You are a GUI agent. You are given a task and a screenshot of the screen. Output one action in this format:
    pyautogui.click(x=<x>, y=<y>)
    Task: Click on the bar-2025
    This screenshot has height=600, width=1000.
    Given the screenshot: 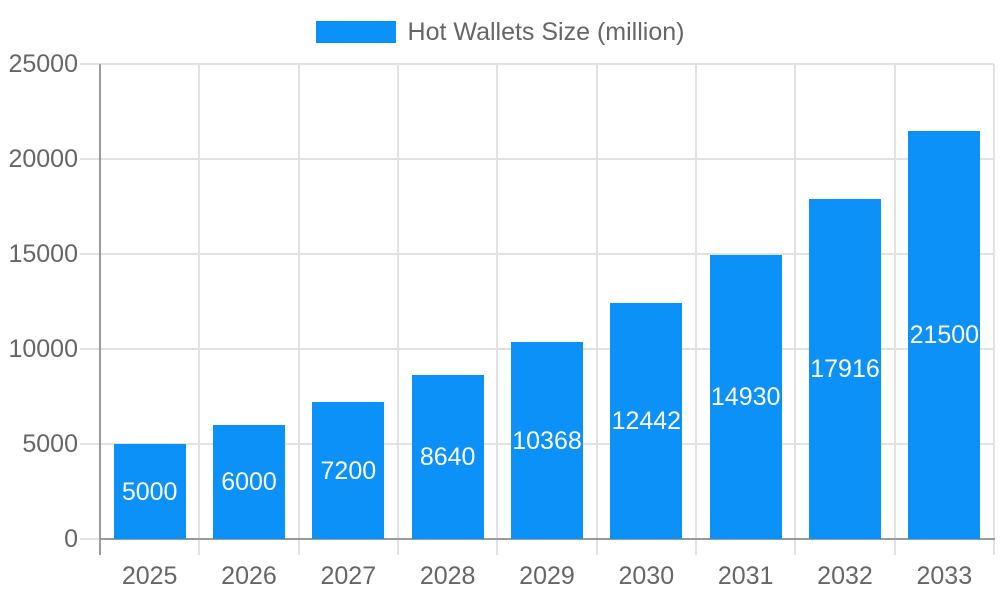 What is the action you would take?
    pyautogui.click(x=149, y=491)
    